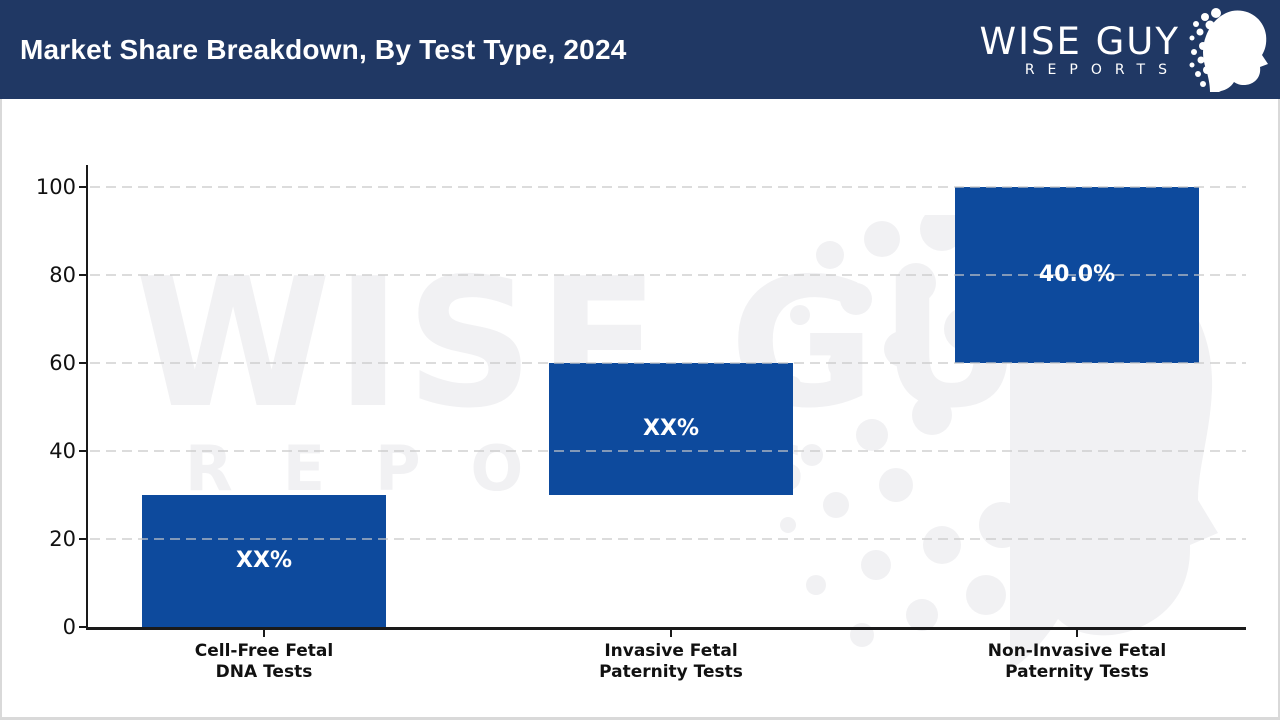  I want to click on y-tick-label: 40, so click(62, 451).